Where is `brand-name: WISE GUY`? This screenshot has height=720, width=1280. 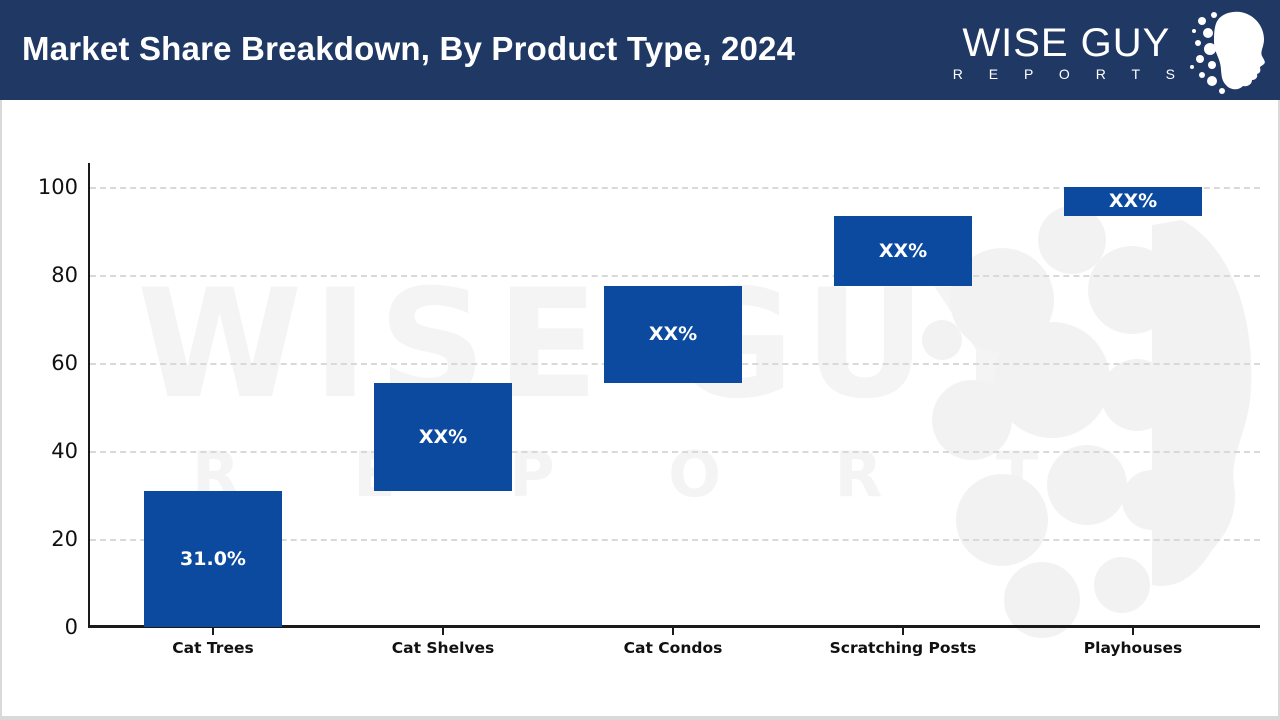
brand-name: WISE GUY is located at coordinates (1066, 42).